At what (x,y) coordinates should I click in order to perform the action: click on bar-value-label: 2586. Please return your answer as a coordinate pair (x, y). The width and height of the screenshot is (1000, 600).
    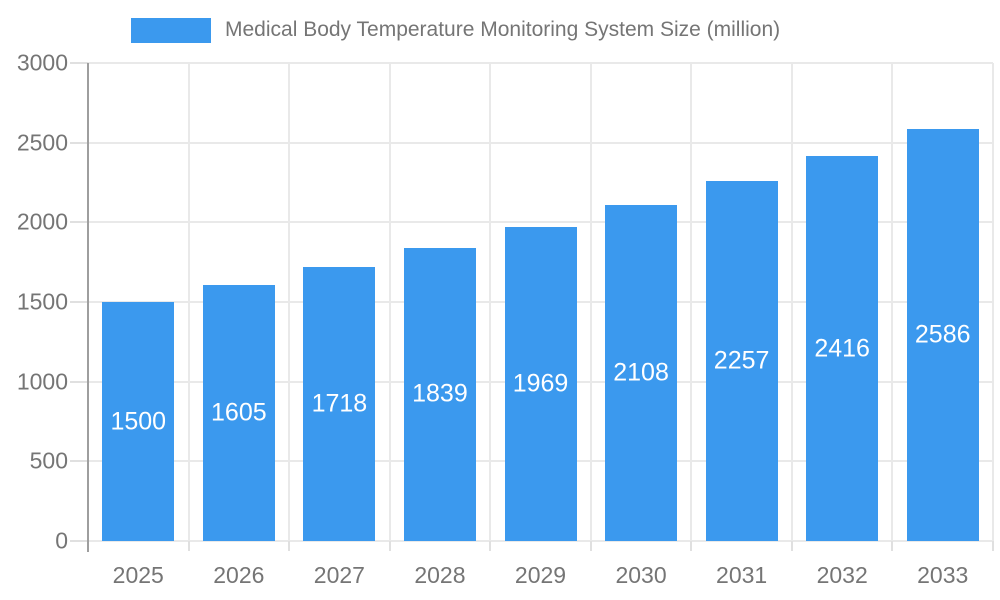
    Looking at the image, I should click on (942, 334).